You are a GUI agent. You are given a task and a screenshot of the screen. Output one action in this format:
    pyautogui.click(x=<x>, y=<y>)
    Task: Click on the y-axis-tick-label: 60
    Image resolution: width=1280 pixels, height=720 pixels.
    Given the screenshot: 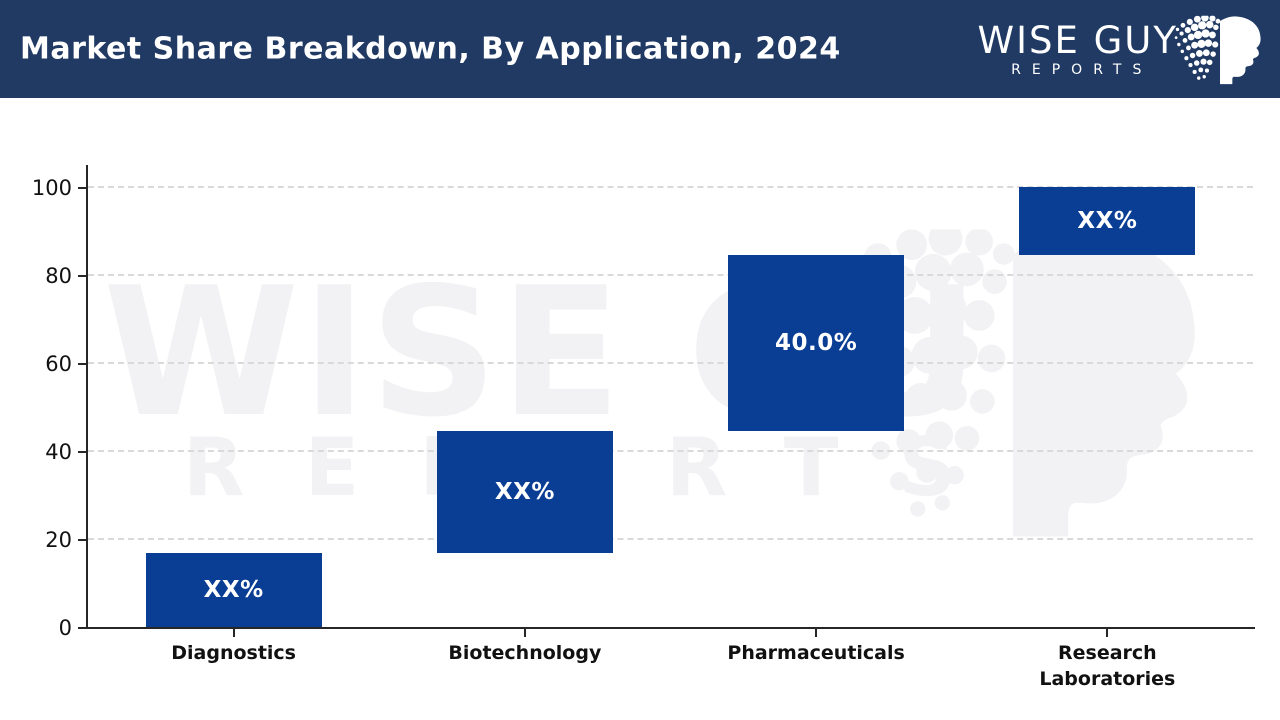 What is the action you would take?
    pyautogui.click(x=58, y=364)
    